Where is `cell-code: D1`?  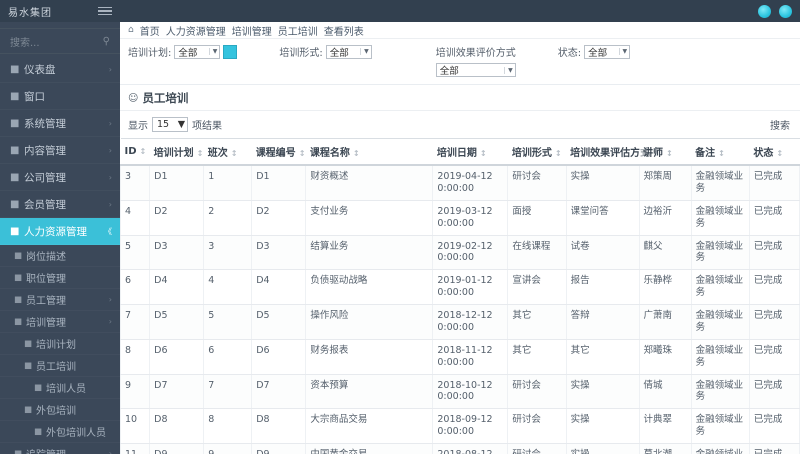 cell-code: D1 is located at coordinates (279, 183).